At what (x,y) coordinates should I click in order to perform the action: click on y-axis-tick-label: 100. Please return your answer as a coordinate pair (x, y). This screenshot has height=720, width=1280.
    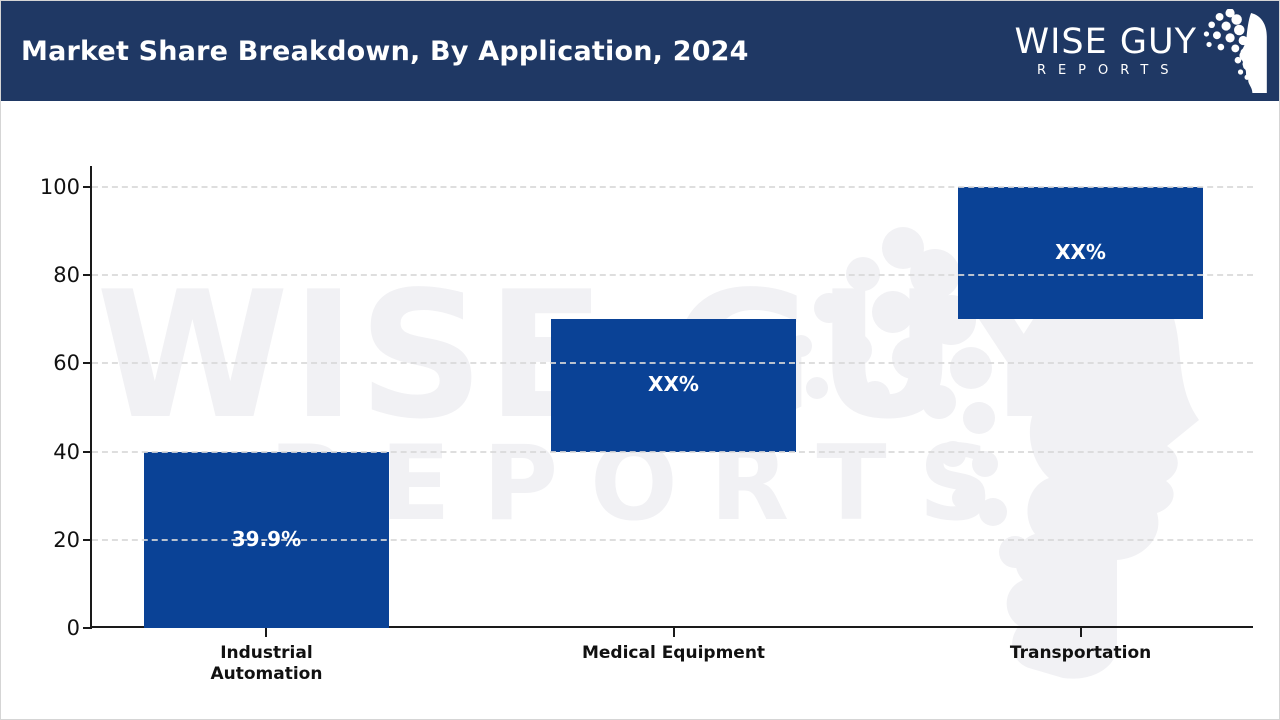
    Looking at the image, I should click on (59, 187).